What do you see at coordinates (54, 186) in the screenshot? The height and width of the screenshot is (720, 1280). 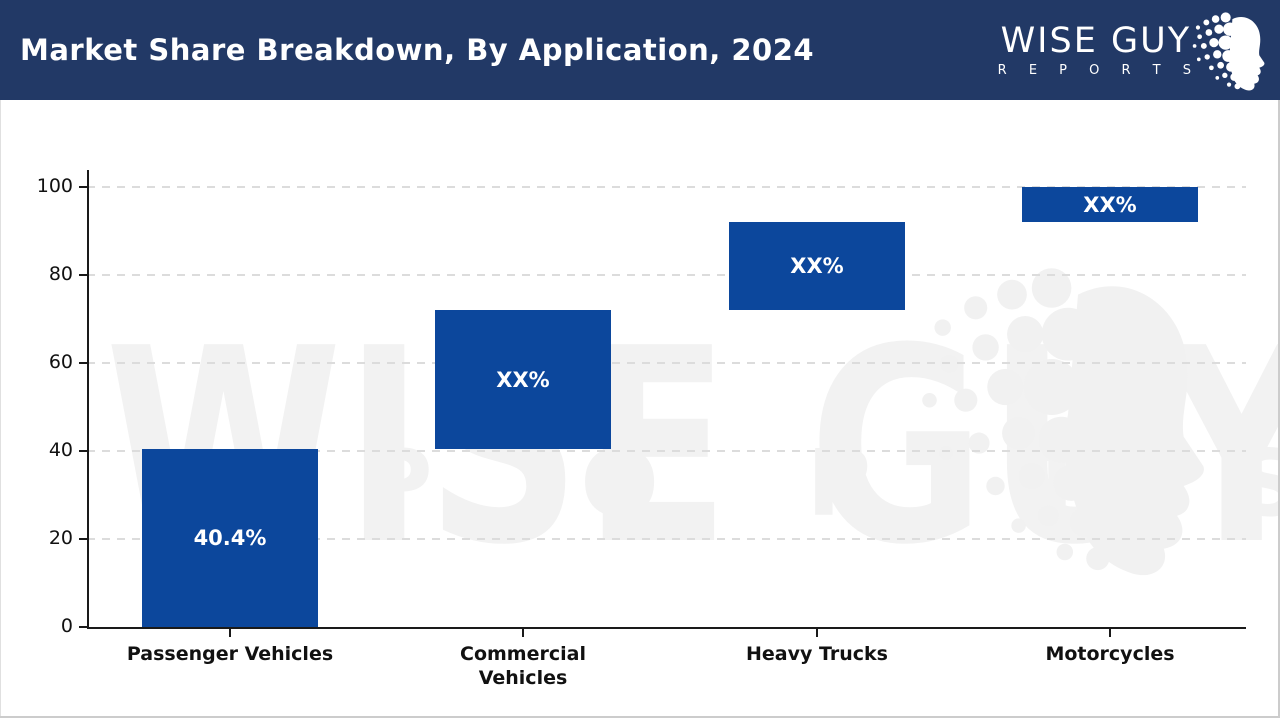 I see `y-tick-label-100: 100` at bounding box center [54, 186].